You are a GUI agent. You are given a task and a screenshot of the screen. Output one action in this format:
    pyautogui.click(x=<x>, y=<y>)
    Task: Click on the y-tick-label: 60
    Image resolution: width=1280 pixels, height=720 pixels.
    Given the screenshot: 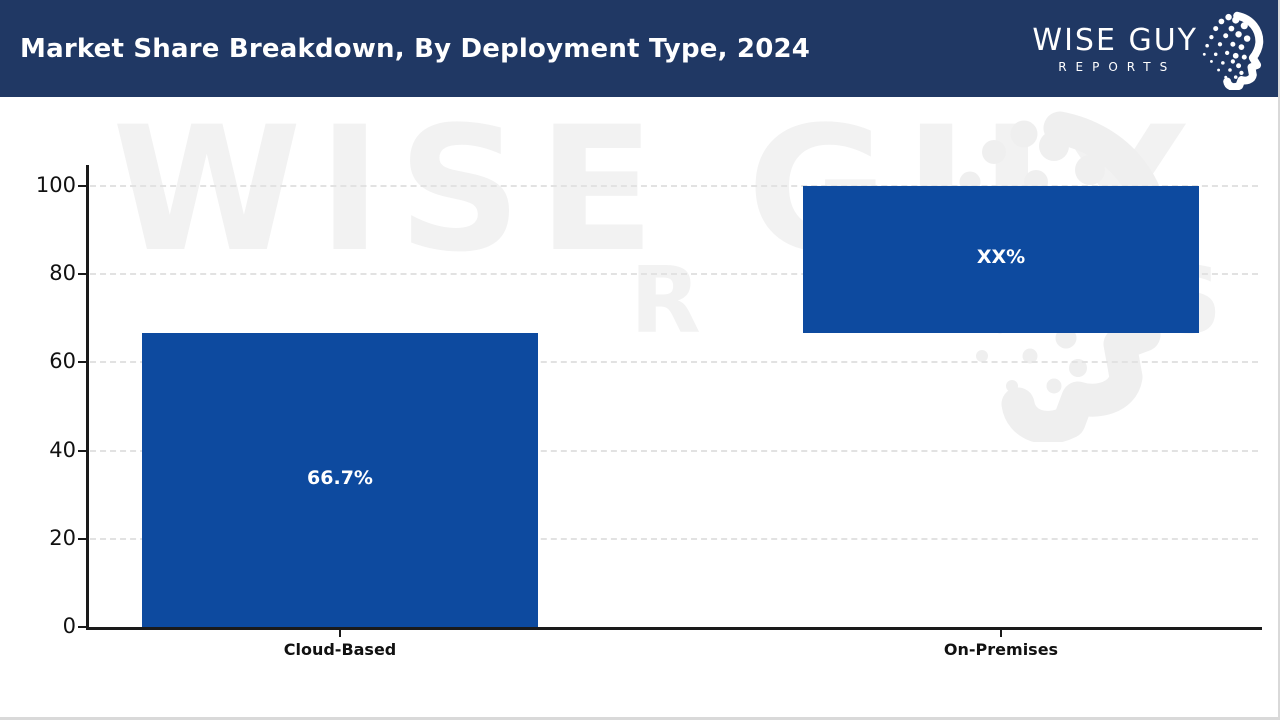 What is the action you would take?
    pyautogui.click(x=62, y=361)
    